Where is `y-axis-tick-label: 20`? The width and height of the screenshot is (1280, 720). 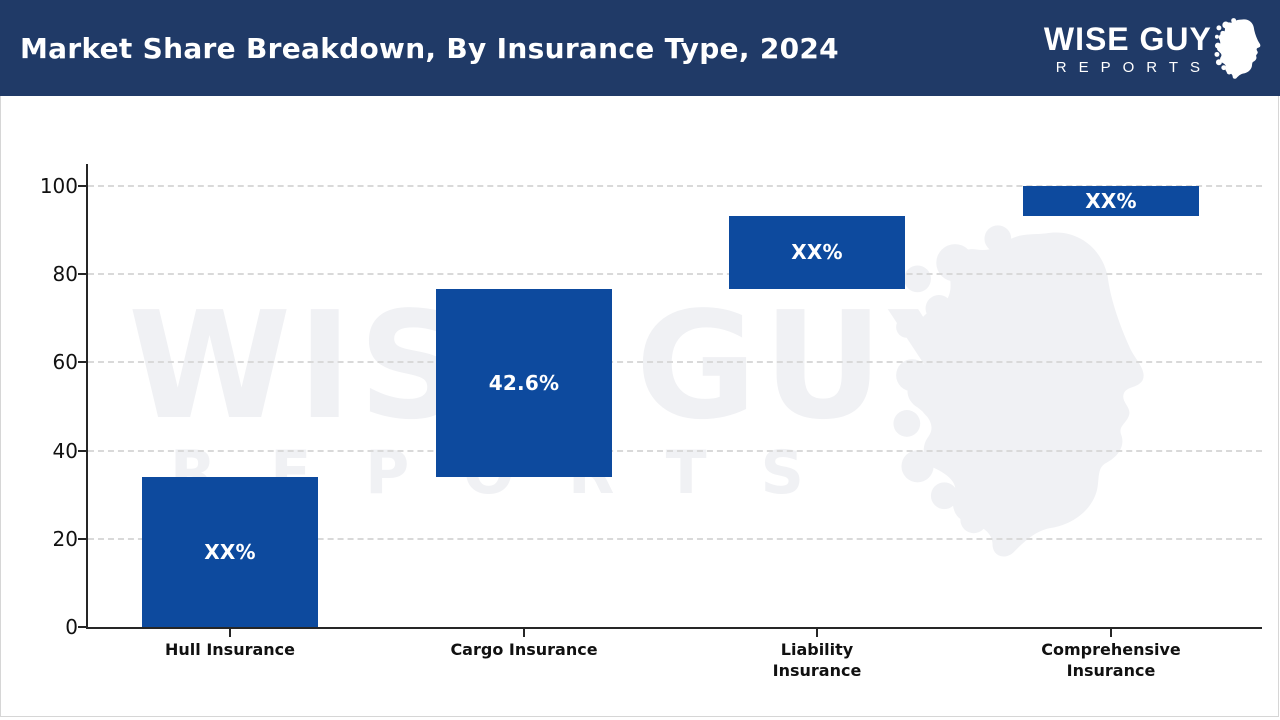 y-axis-tick-label: 20 is located at coordinates (65, 538).